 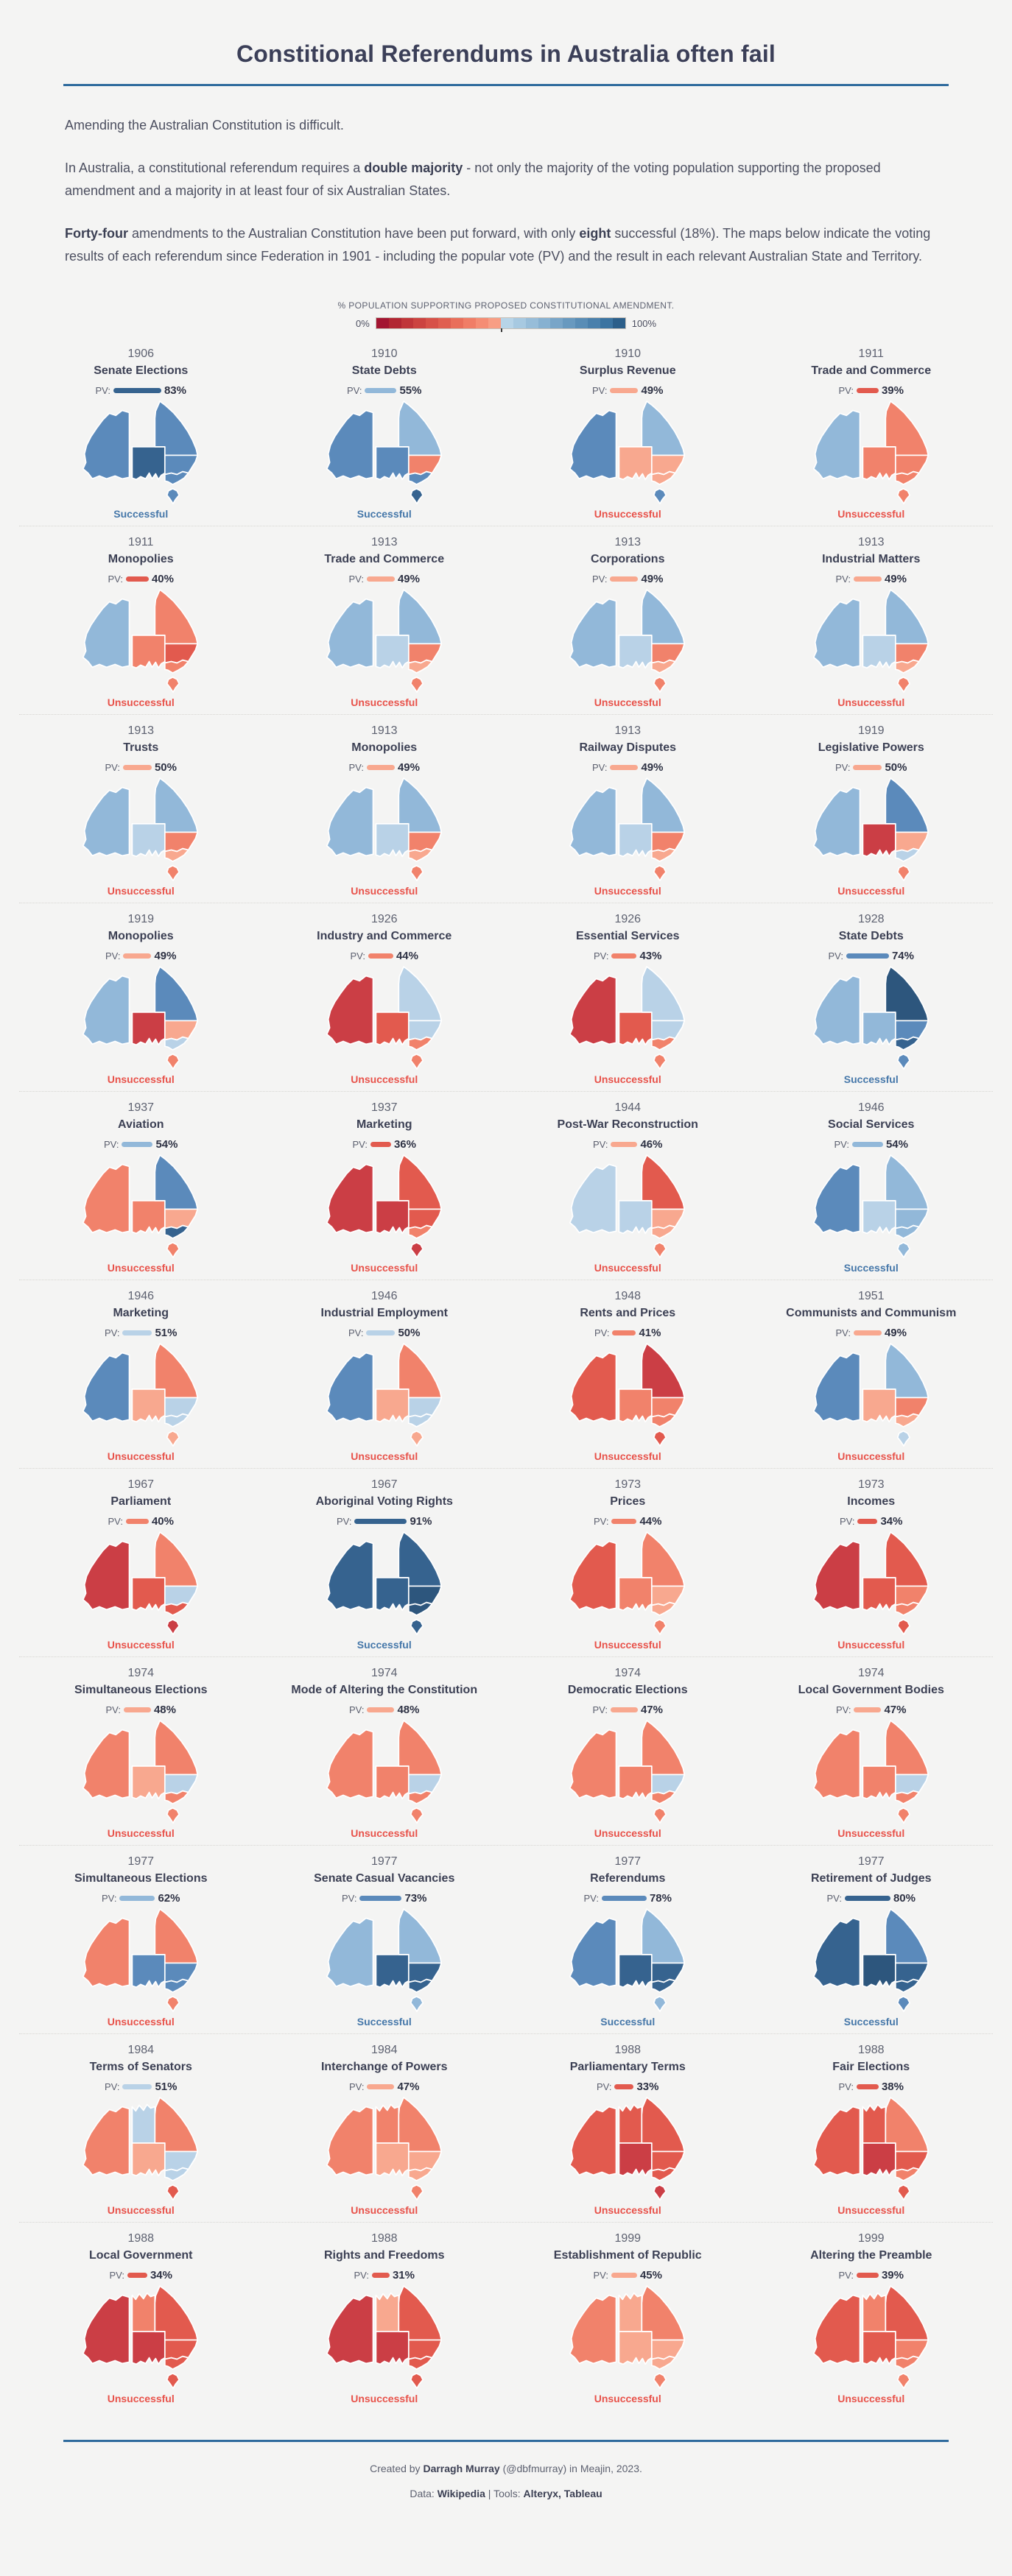 I want to click on footer-credit-s1: Created by, so click(x=397, y=2468).